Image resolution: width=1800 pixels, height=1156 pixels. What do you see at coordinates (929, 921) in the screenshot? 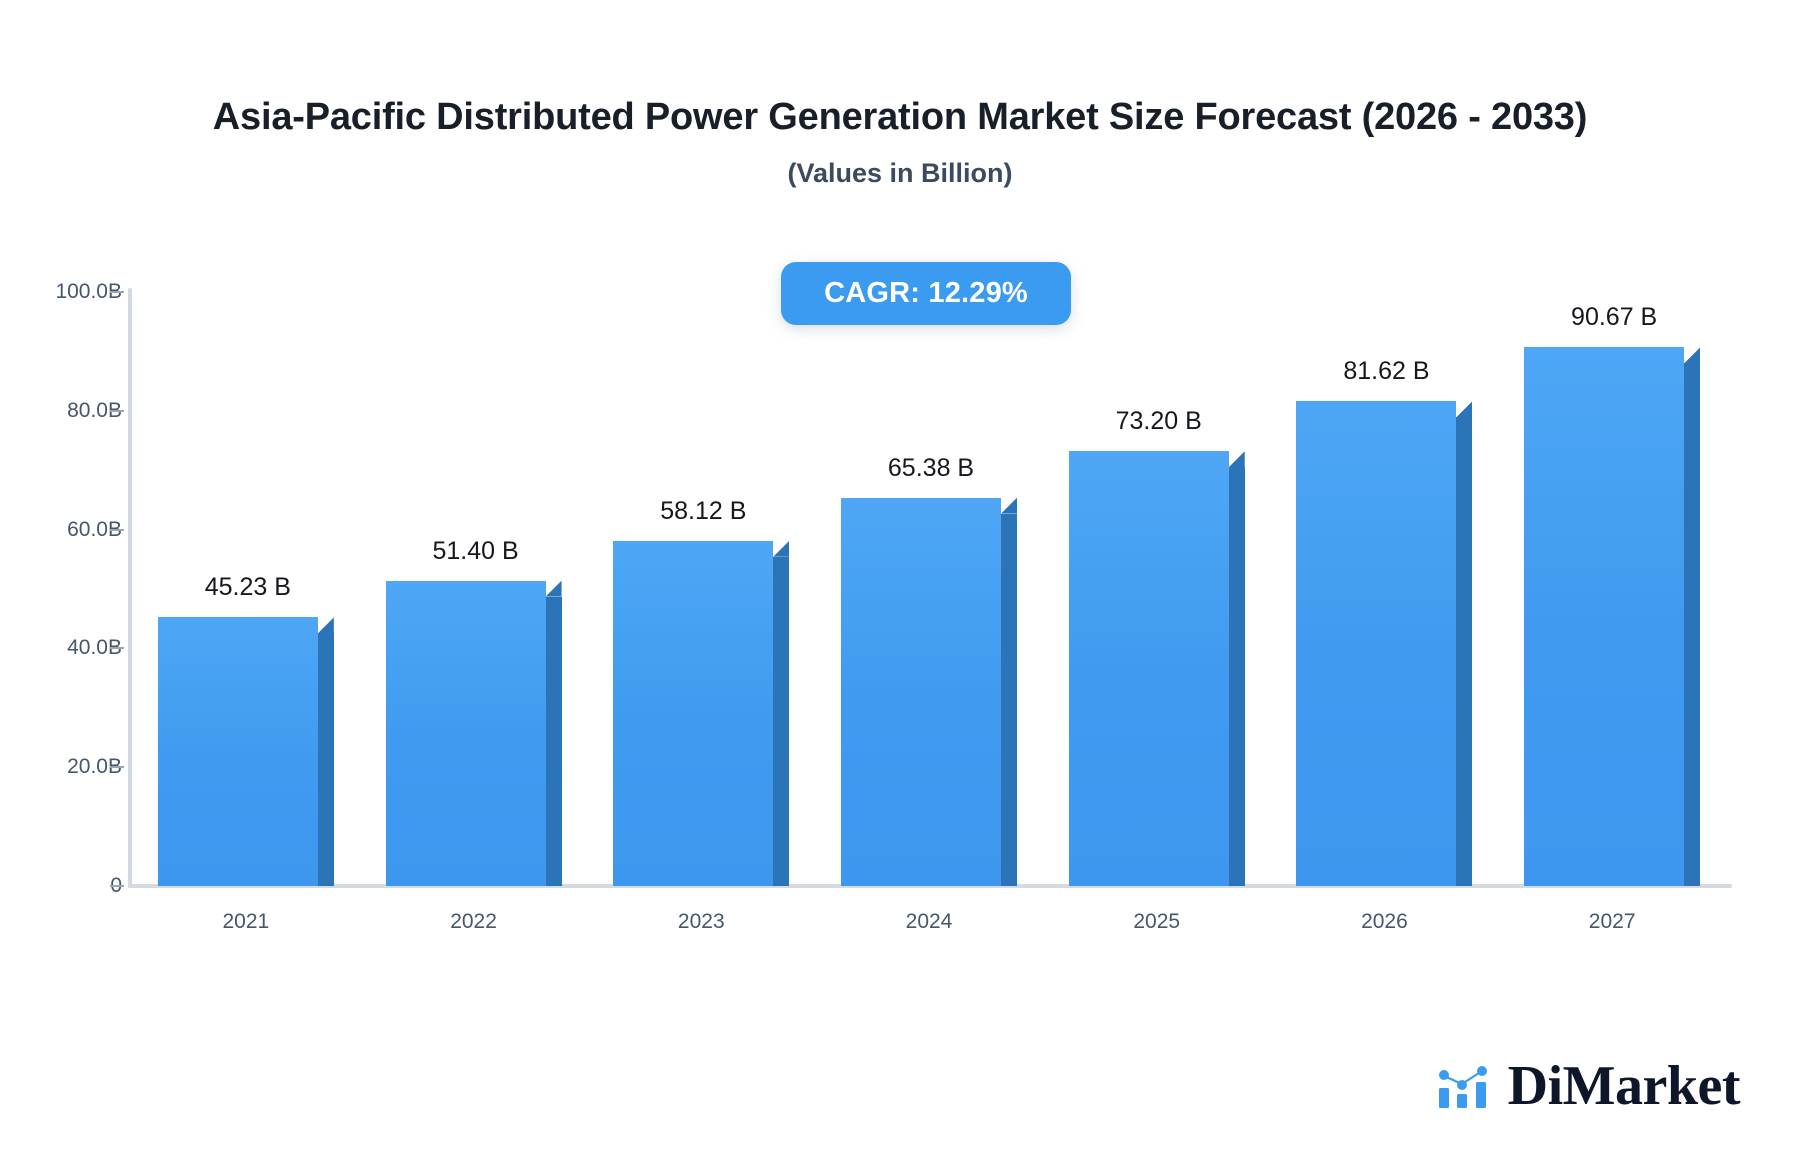
I see `x-axis-tick-label: 2024` at bounding box center [929, 921].